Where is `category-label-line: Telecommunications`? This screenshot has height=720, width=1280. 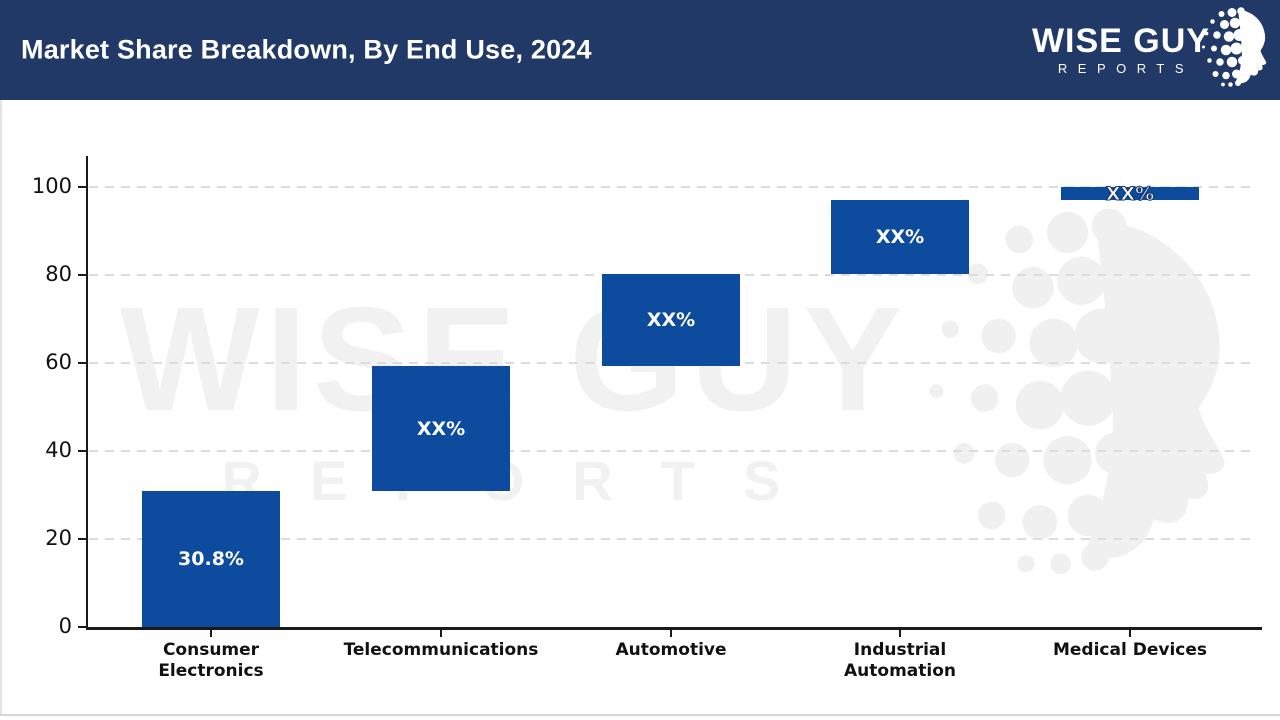 category-label-line: Telecommunications is located at coordinates (441, 650).